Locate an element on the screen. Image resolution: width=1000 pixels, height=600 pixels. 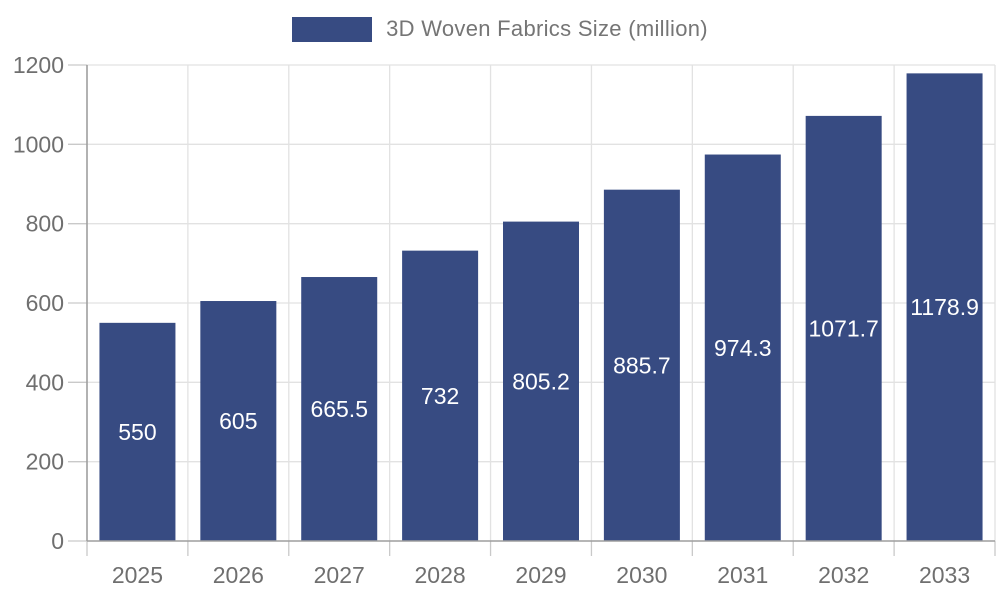
x-tick-label: 2032 is located at coordinates (843, 575).